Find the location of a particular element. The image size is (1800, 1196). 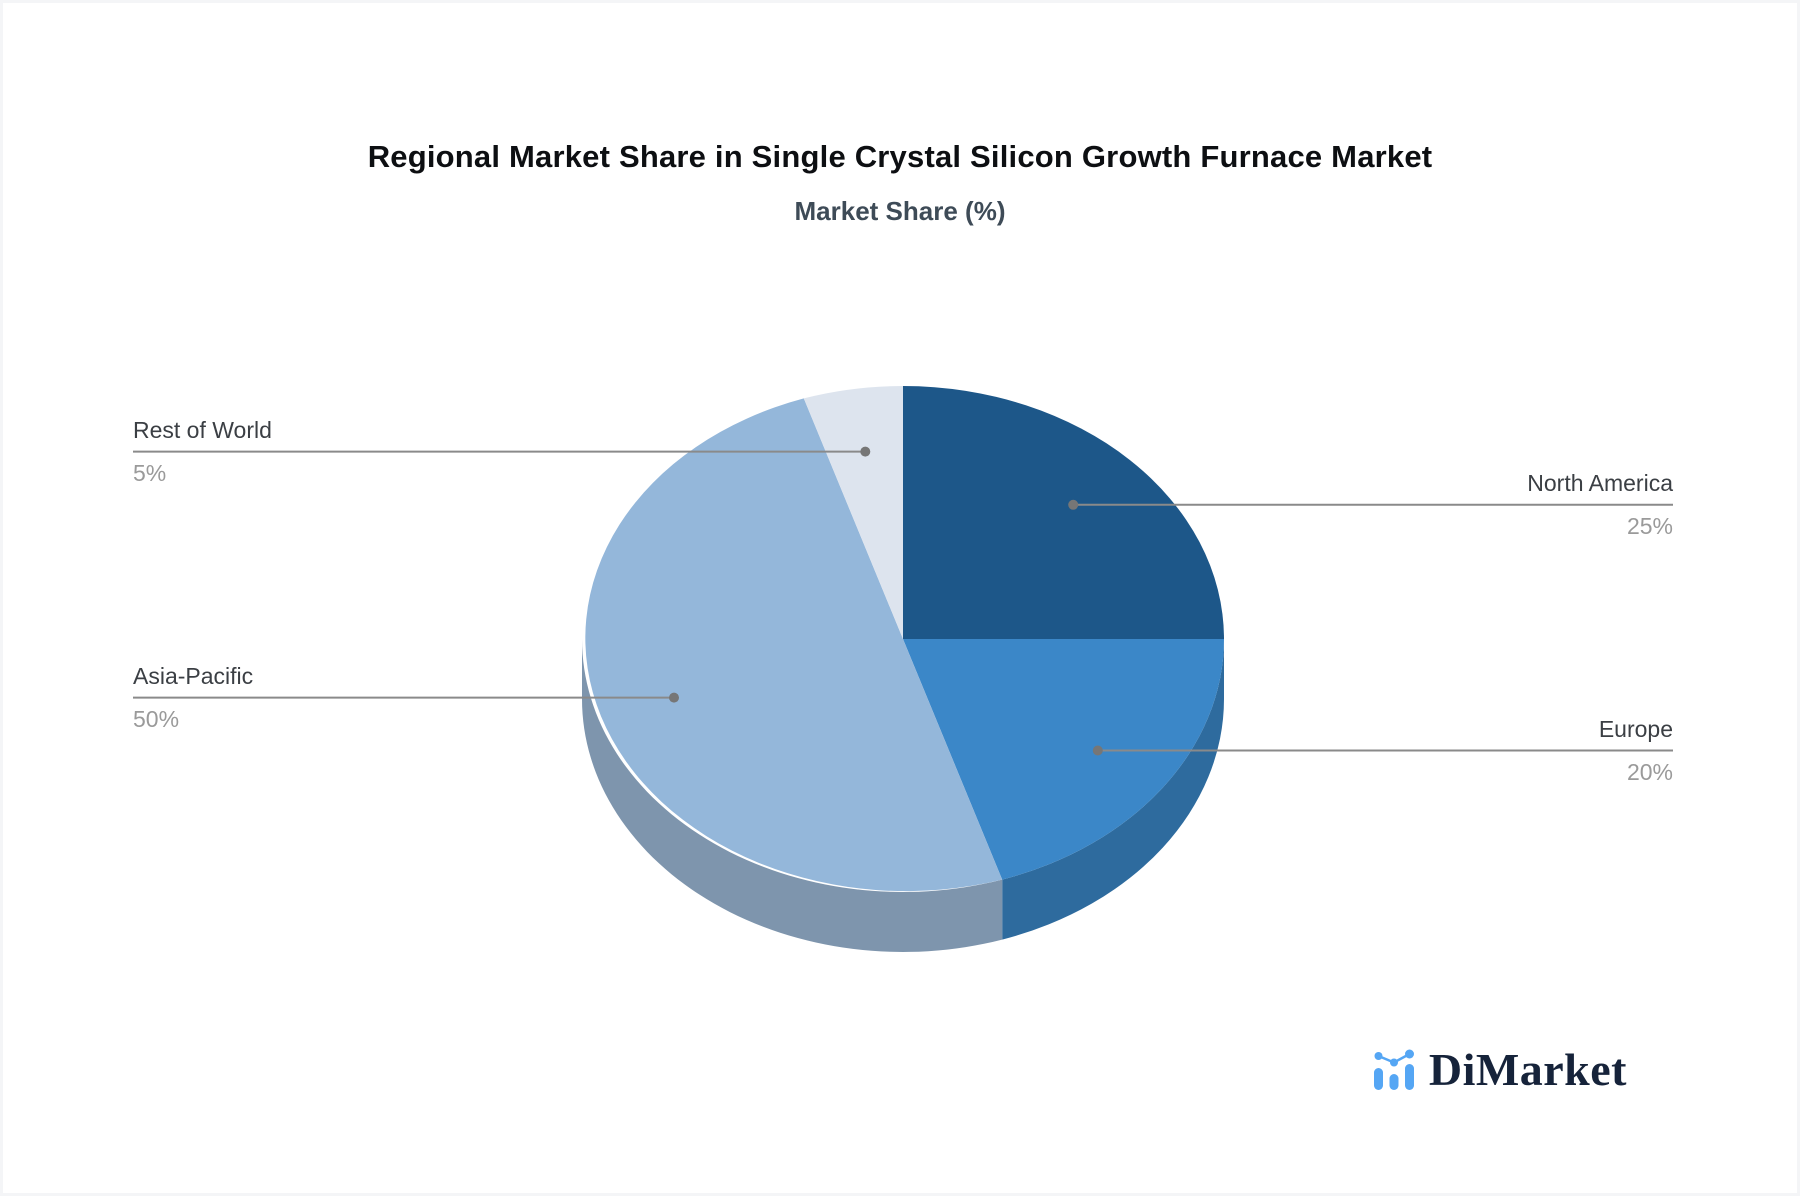

leader-dot-rest-of-world is located at coordinates (865, 451).